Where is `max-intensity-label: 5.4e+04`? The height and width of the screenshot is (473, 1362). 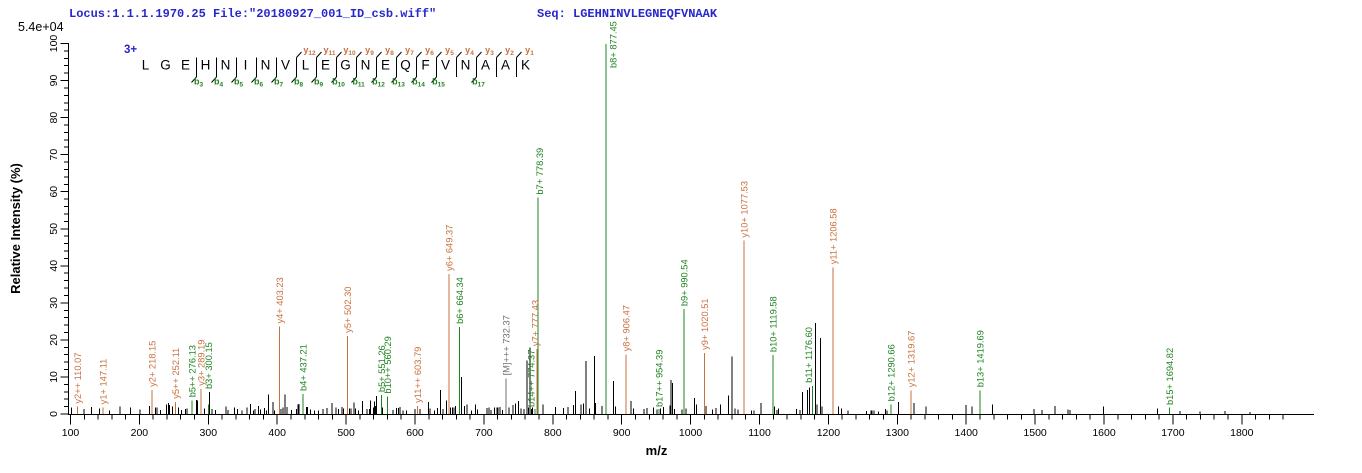
max-intensity-label: 5.4e+04 is located at coordinates (41, 27).